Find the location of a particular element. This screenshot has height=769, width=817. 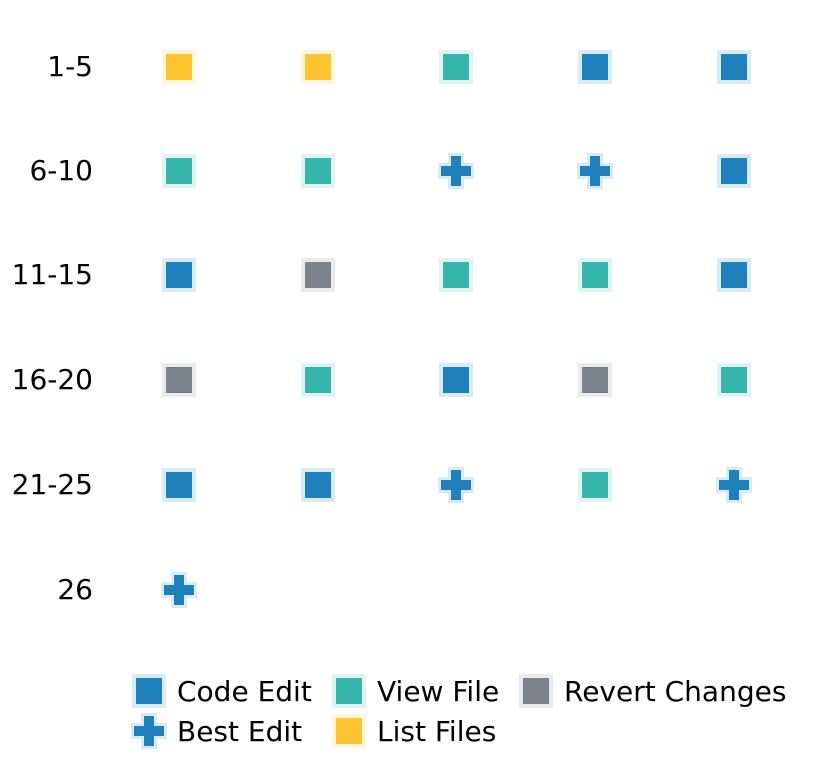

y-tick-label-16-20: 16-20 is located at coordinates (52, 379).